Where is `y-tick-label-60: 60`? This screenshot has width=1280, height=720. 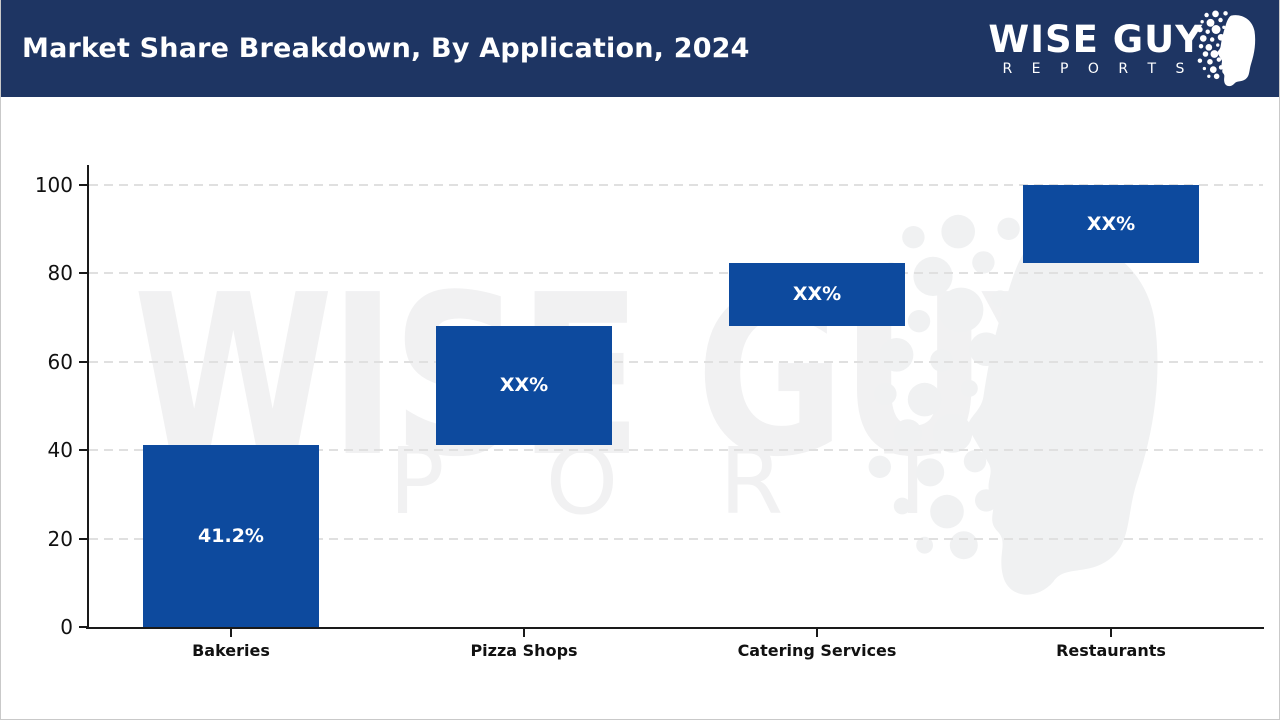 y-tick-label-60: 60 is located at coordinates (60, 361).